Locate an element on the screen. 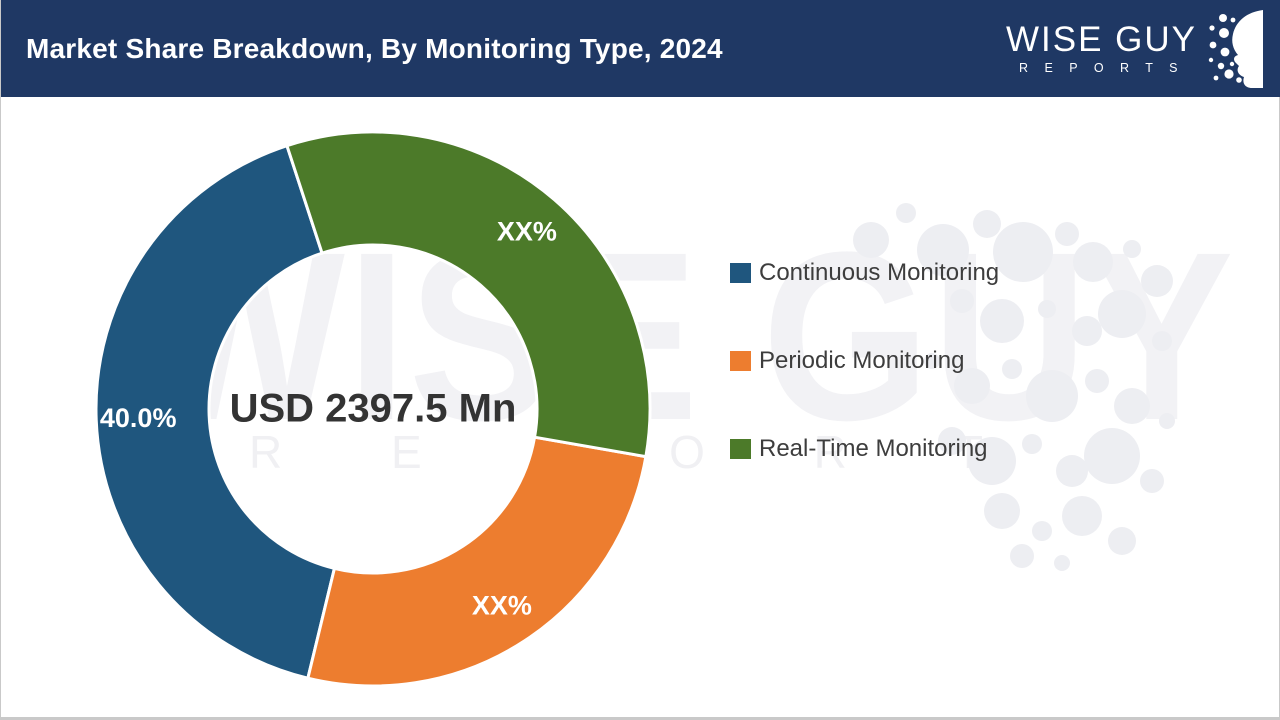 The width and height of the screenshot is (1280, 720). legend-swatch-periodic is located at coordinates (740, 361).